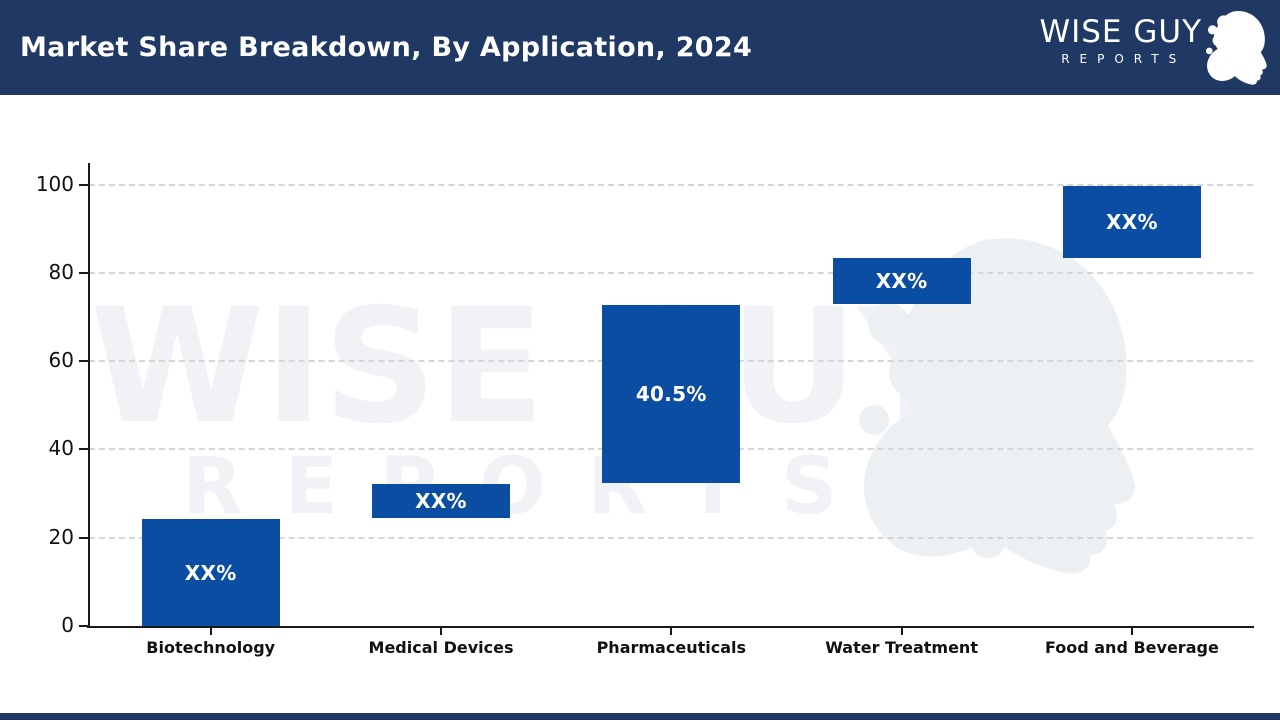 This screenshot has height=720, width=1280. What do you see at coordinates (89, 395) in the screenshot?
I see `y-axis-line` at bounding box center [89, 395].